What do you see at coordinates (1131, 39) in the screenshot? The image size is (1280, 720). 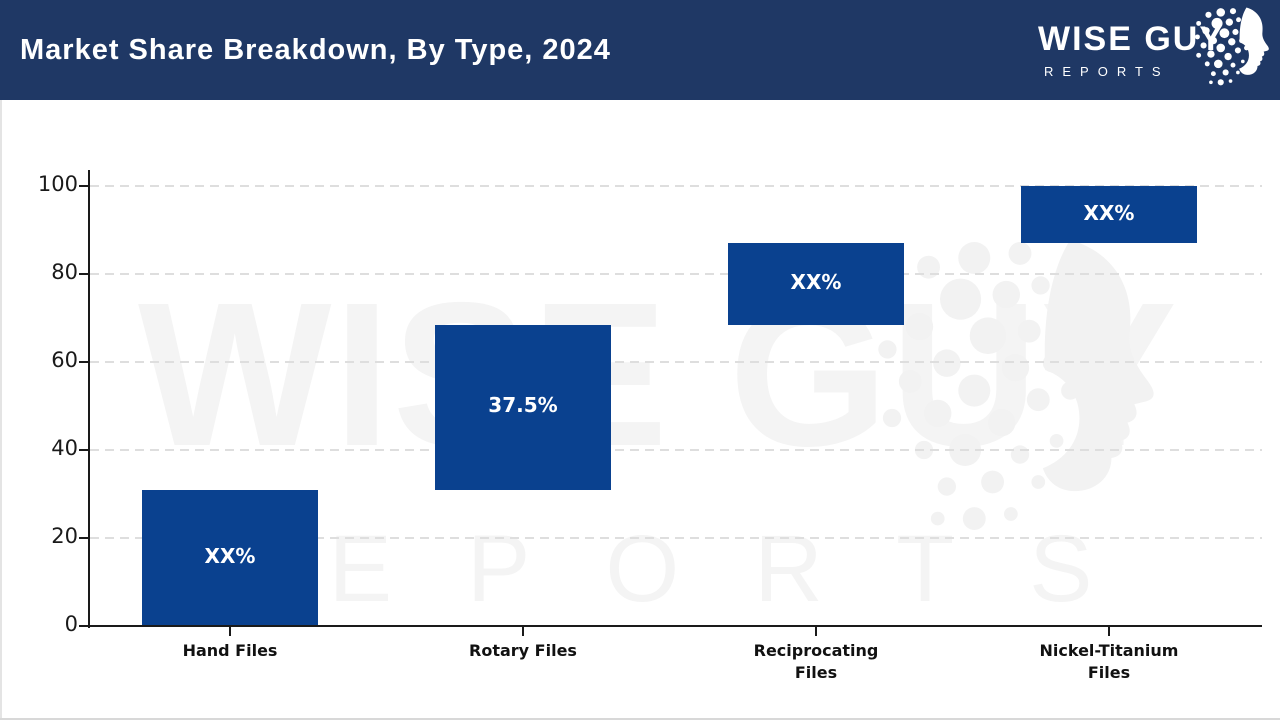 I see `logo-wordmark: WISE GUY` at bounding box center [1131, 39].